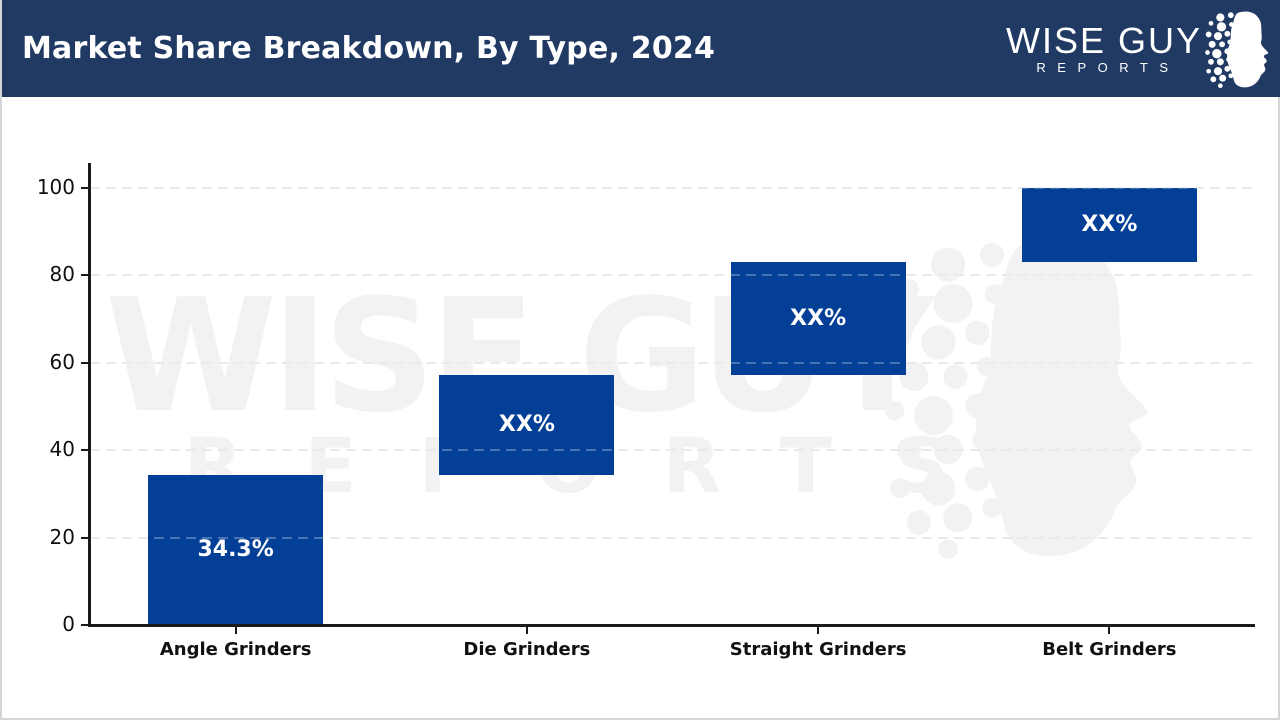  What do you see at coordinates (671, 625) in the screenshot?
I see `x-axis` at bounding box center [671, 625].